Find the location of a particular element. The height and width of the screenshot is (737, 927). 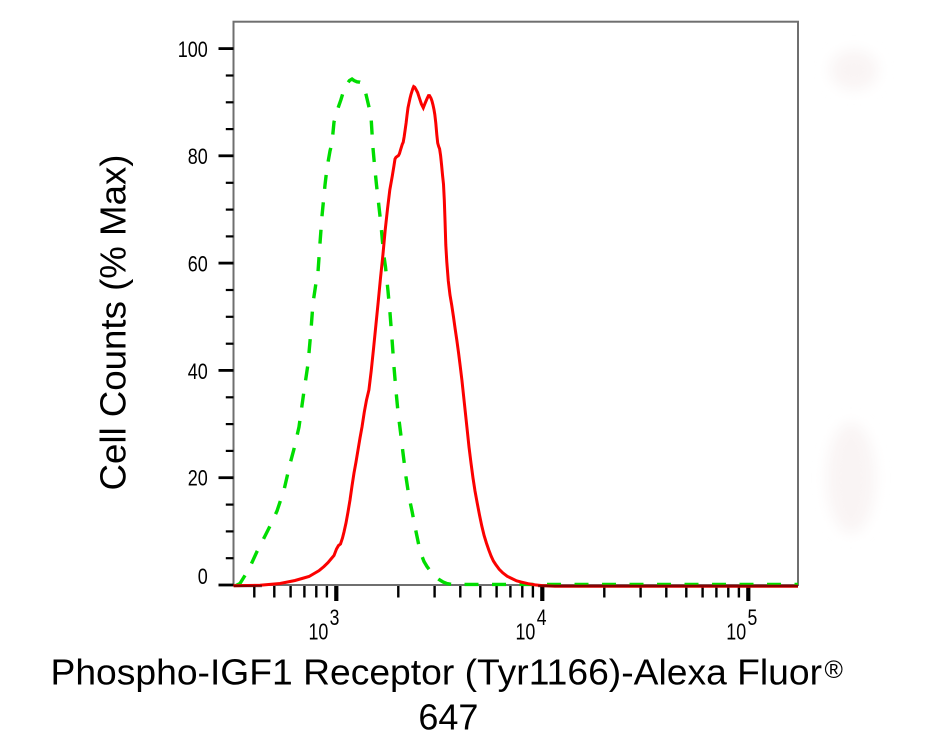

svg-text: 0 is located at coordinates (203, 577).